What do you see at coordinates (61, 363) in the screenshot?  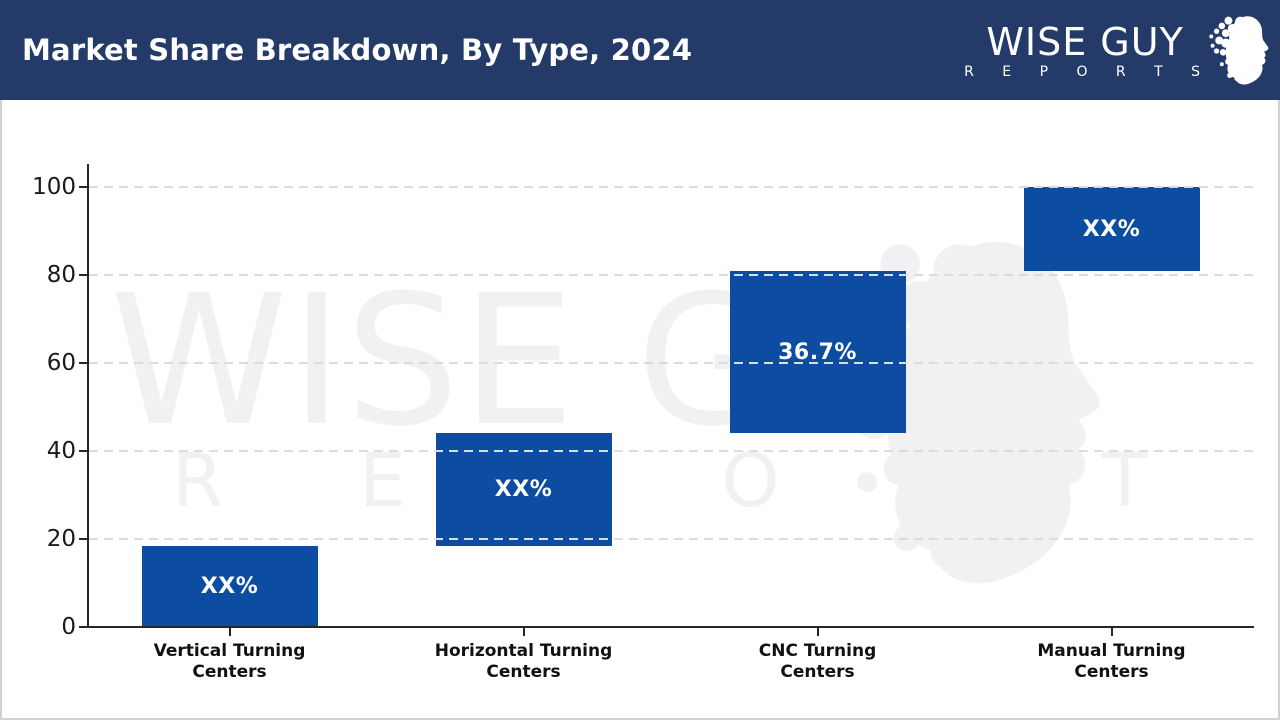 I see `y-tick-label: 60` at bounding box center [61, 363].